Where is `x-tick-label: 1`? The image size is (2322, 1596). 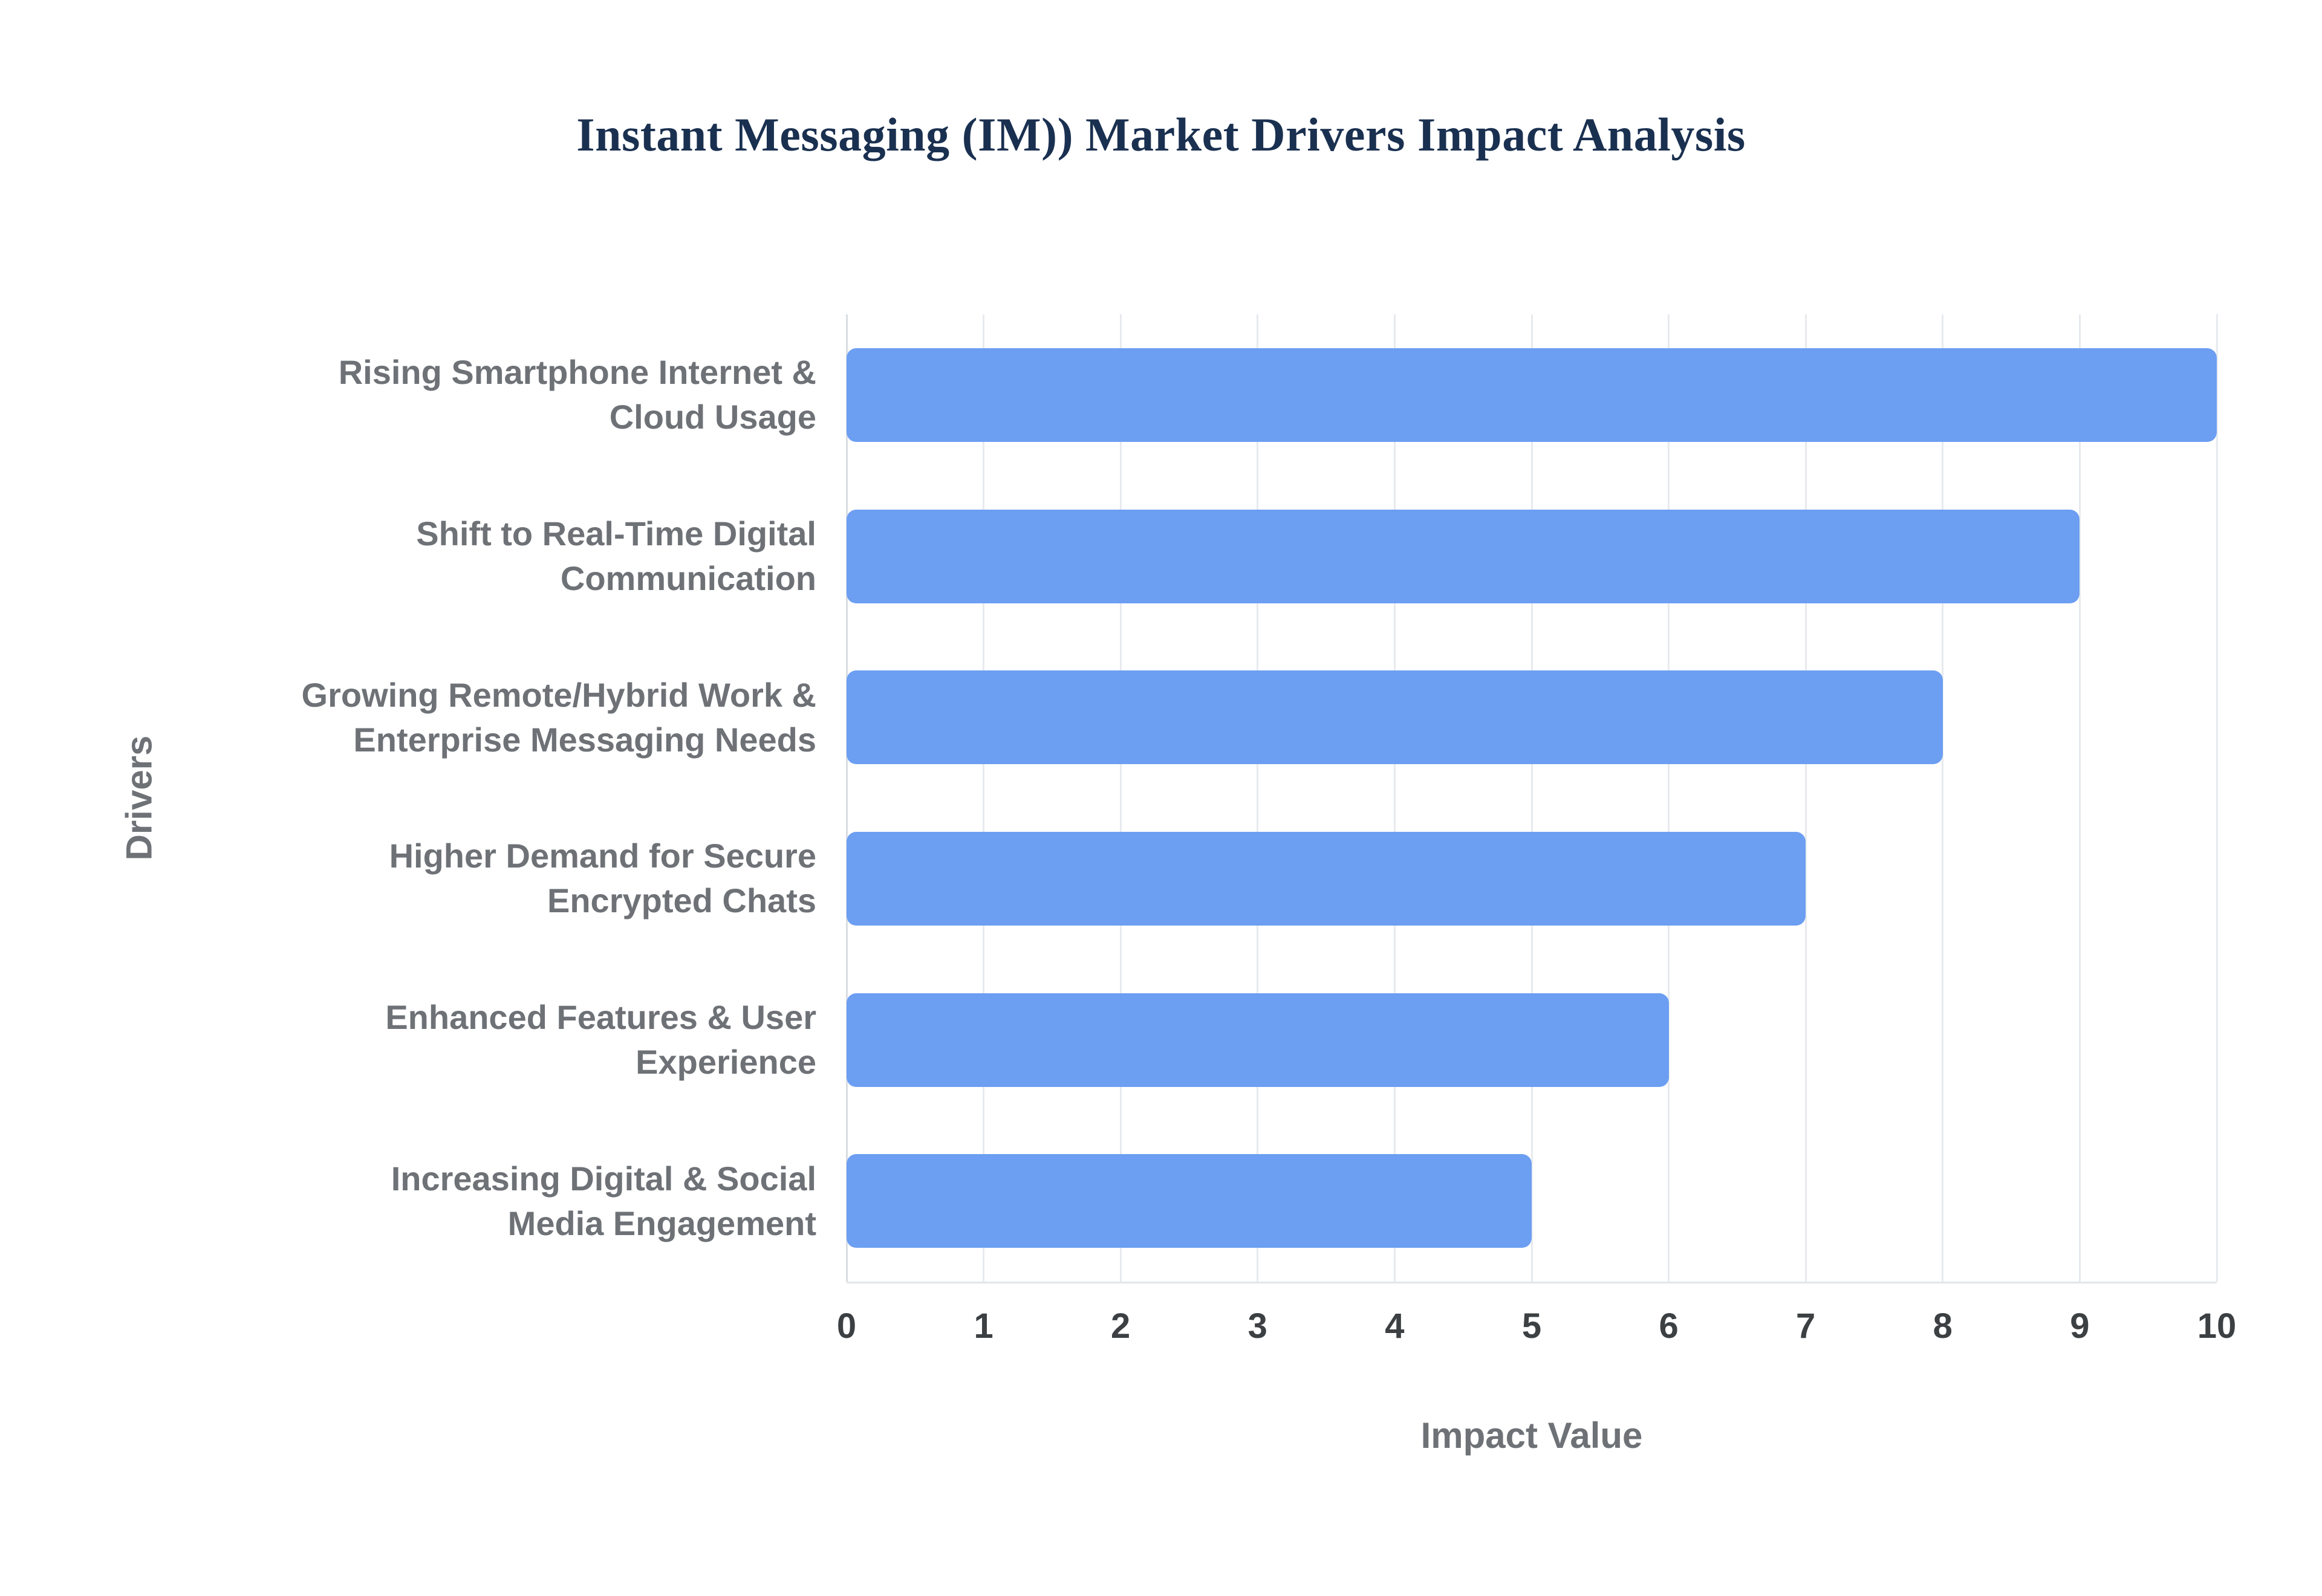 x-tick-label: 1 is located at coordinates (984, 1326).